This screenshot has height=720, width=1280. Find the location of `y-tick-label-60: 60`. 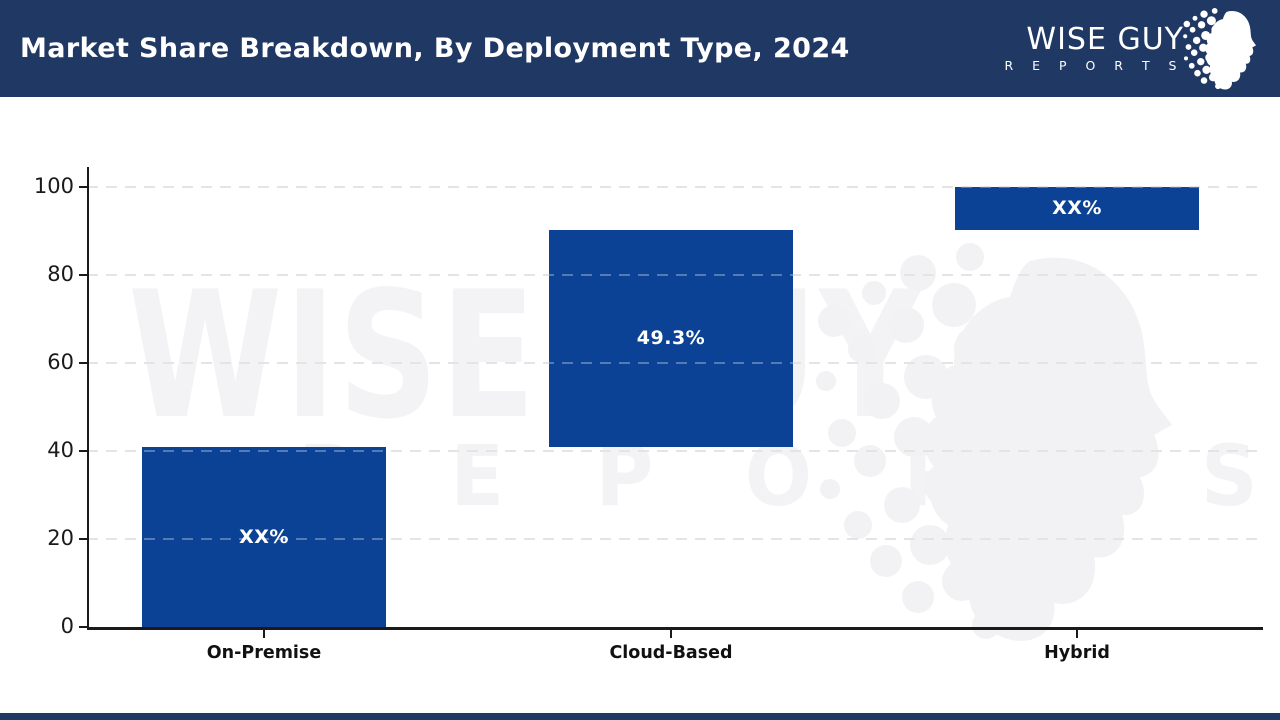

y-tick-label-60: 60 is located at coordinates (60, 362).